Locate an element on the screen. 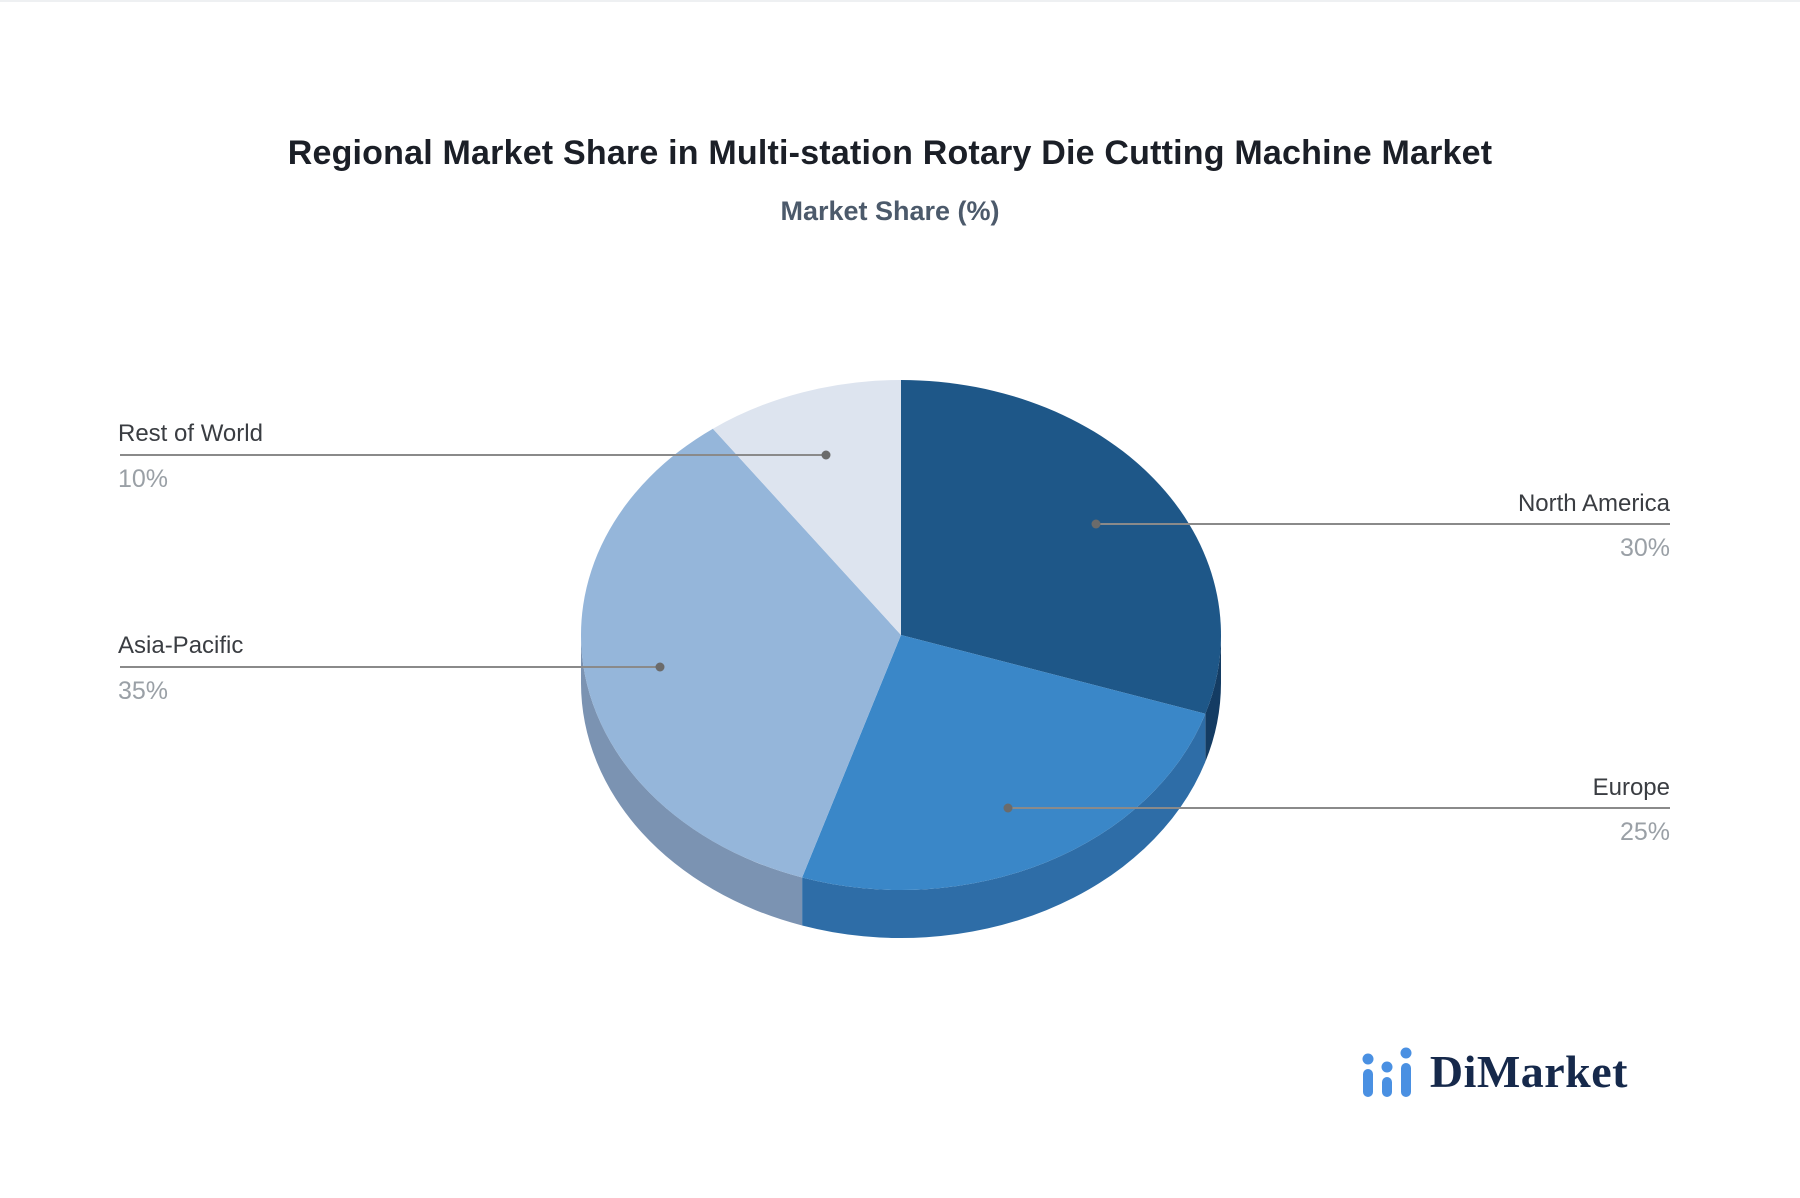 This screenshot has width=1800, height=1198. callout-label-rest-of-world: Rest of World is located at coordinates (190, 433).